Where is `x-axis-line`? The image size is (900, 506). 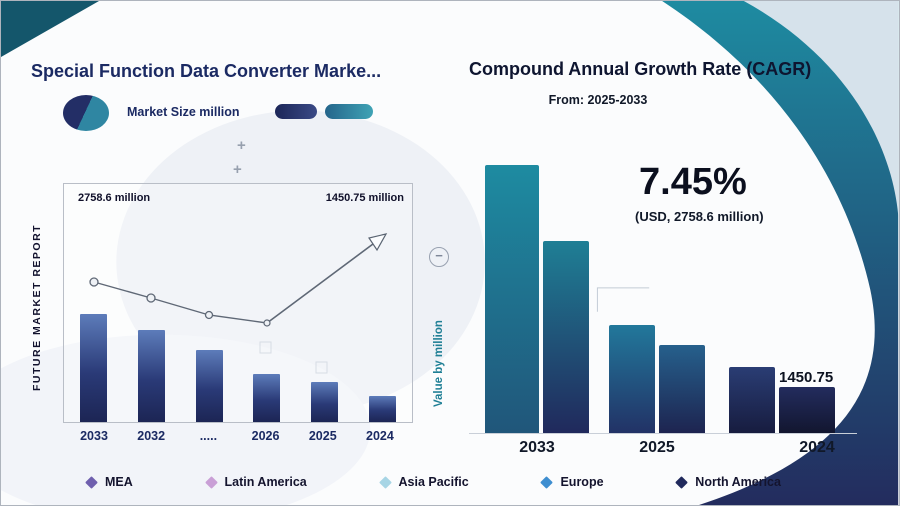 x-axis-line is located at coordinates (663, 433).